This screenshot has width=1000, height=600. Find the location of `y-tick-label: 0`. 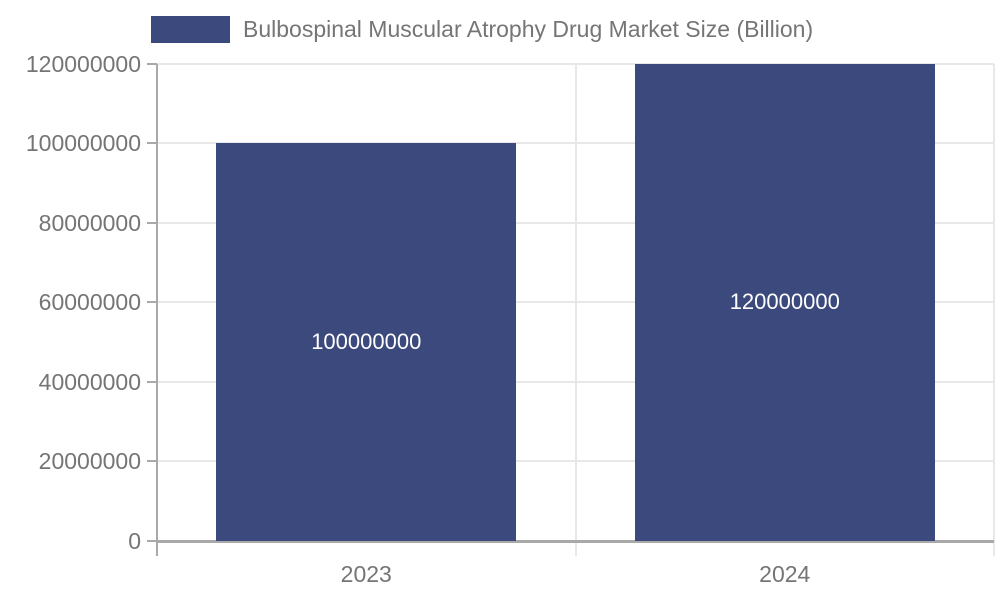

y-tick-label: 0 is located at coordinates (134, 541).